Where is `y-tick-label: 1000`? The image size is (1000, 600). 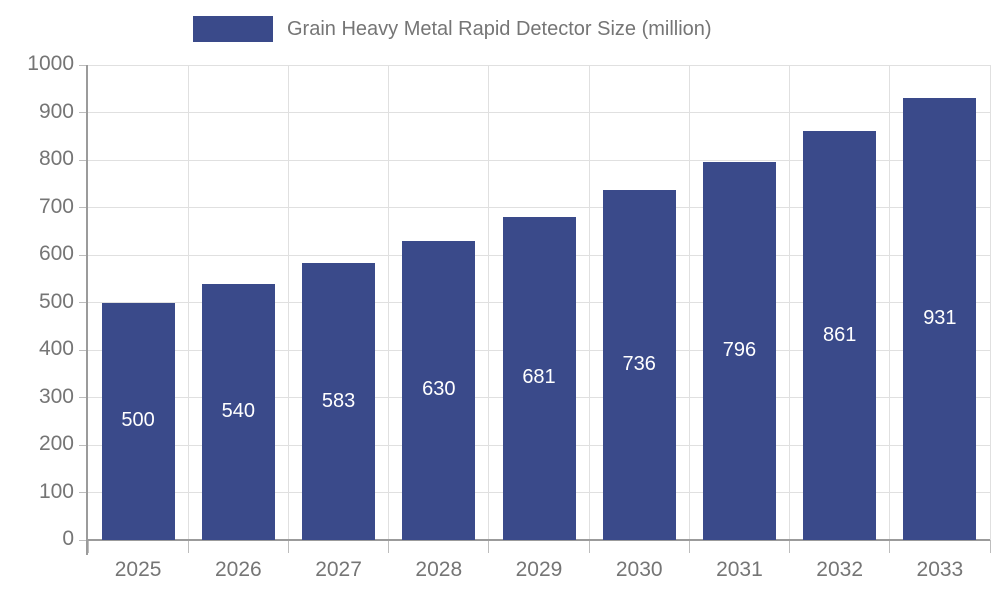
y-tick-label: 1000 is located at coordinates (50, 63).